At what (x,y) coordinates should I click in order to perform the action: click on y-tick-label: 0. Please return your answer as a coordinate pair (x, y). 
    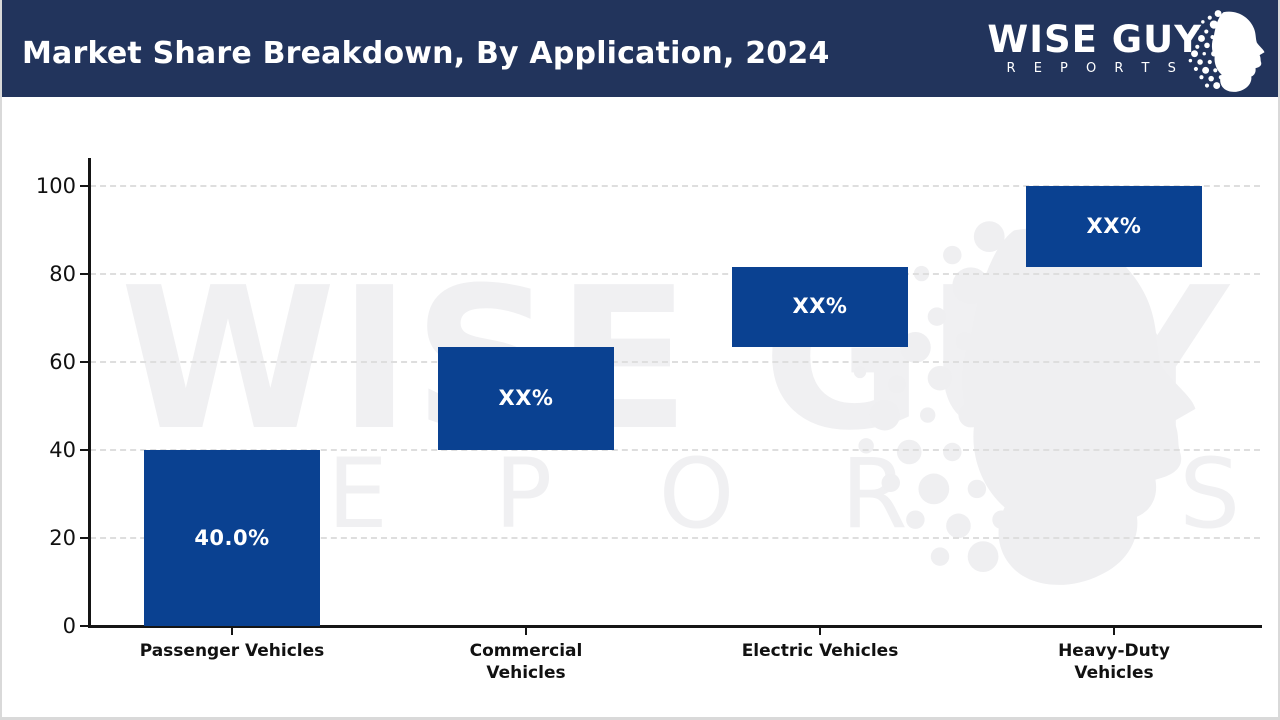
    Looking at the image, I should click on (69, 626).